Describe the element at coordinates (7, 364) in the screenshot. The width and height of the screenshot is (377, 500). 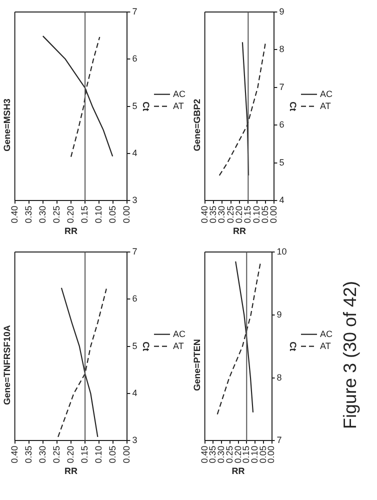
I see `text: Gene=TNFRSF10A` at that location.